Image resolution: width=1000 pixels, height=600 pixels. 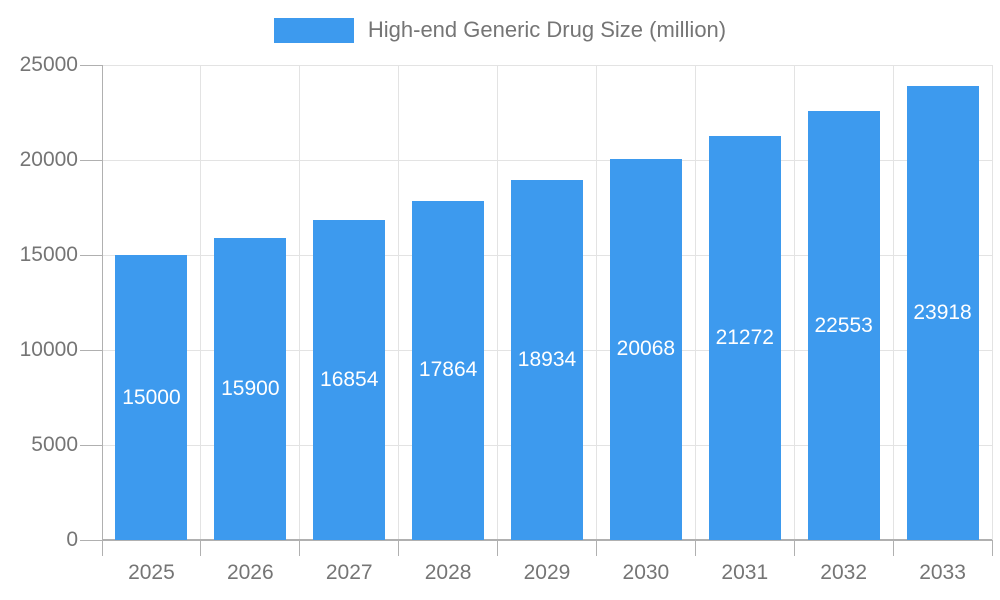 What do you see at coordinates (313, 30) in the screenshot?
I see `legend-swatch` at bounding box center [313, 30].